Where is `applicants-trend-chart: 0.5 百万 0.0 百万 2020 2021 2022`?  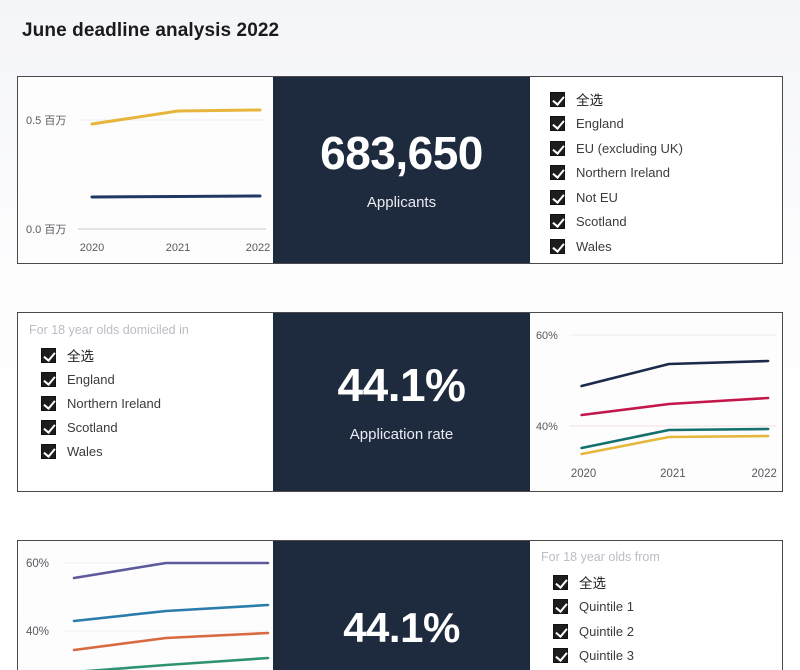
applicants-trend-chart: 0.5 百万 0.0 百万 2020 2021 2022 is located at coordinates (145, 170).